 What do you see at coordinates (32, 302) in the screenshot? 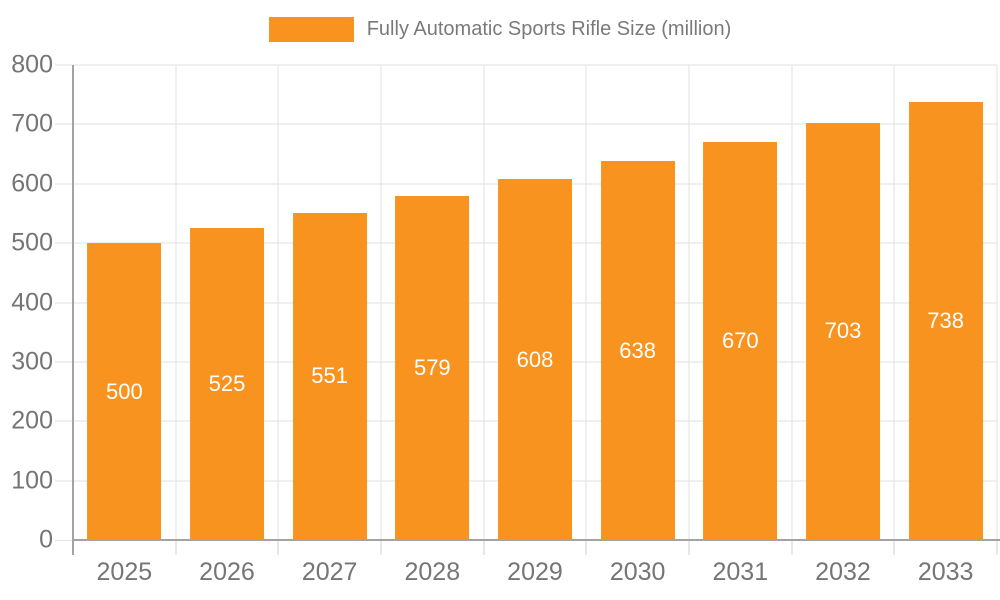
I see `y-axis-tick-label: 400` at bounding box center [32, 302].